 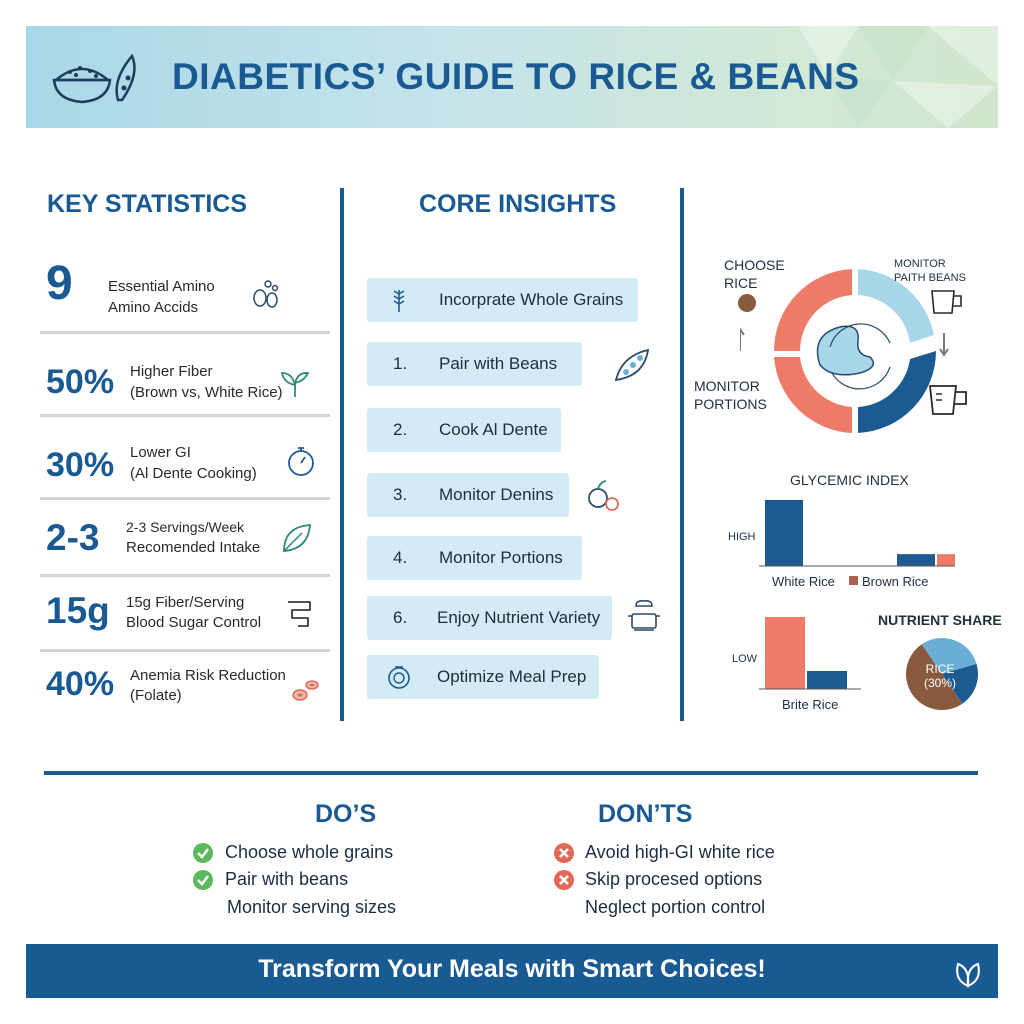 What do you see at coordinates (266, 294) in the screenshot?
I see `beans-icon` at bounding box center [266, 294].